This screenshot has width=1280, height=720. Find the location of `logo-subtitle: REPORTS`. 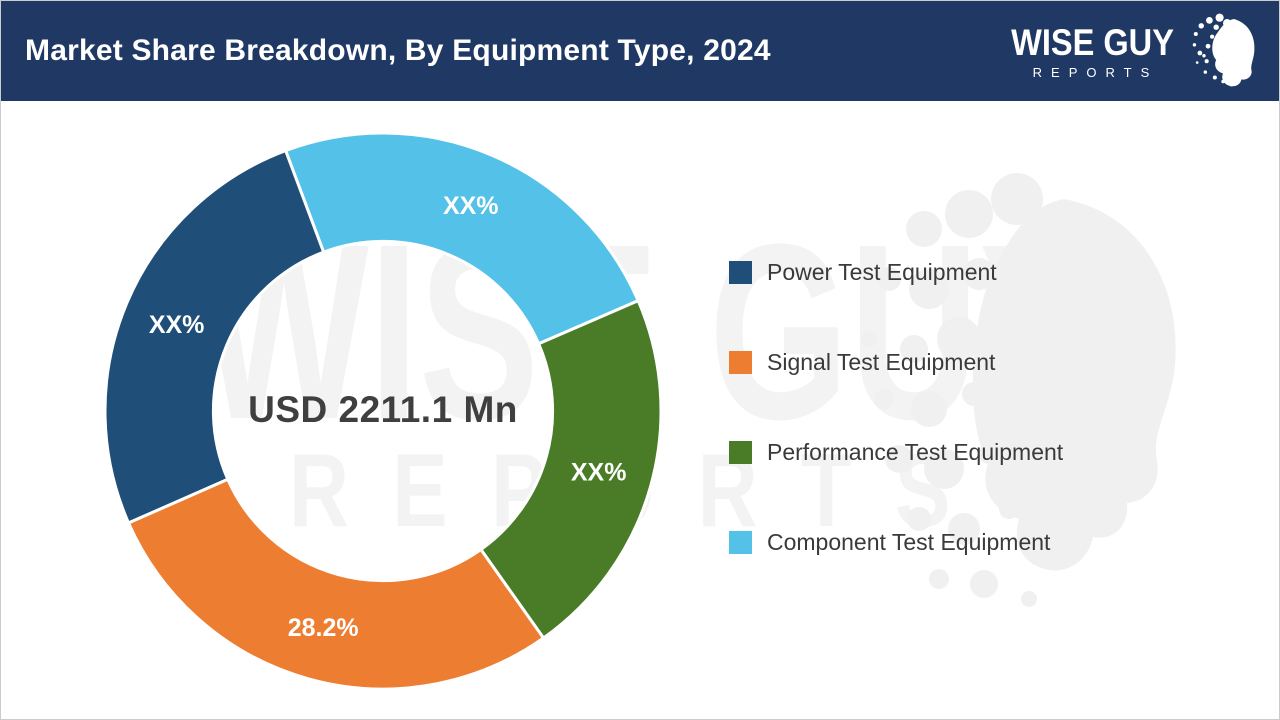

logo-subtitle: REPORTS is located at coordinates (1095, 72).